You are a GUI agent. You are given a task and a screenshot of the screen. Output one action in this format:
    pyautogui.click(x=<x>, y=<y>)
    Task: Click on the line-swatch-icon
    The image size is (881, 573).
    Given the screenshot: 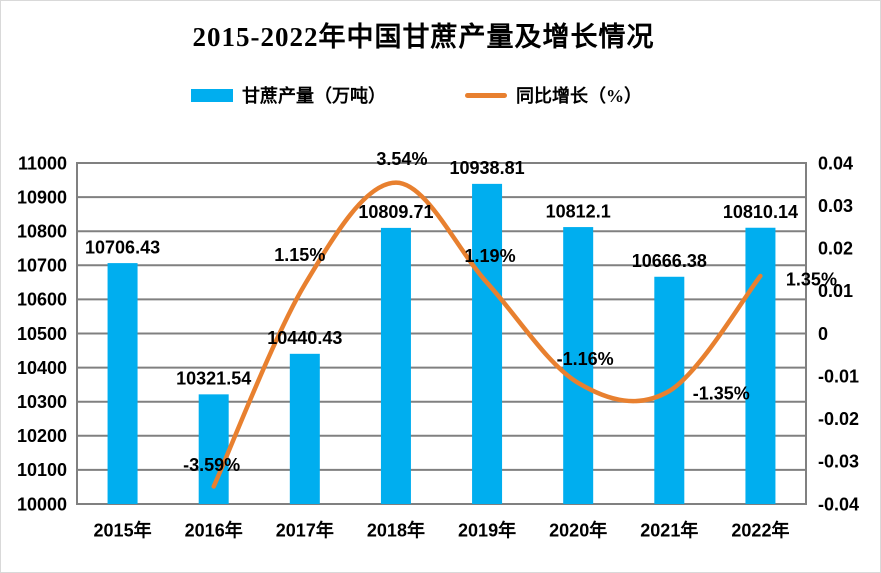 What is the action you would take?
    pyautogui.click(x=486, y=95)
    